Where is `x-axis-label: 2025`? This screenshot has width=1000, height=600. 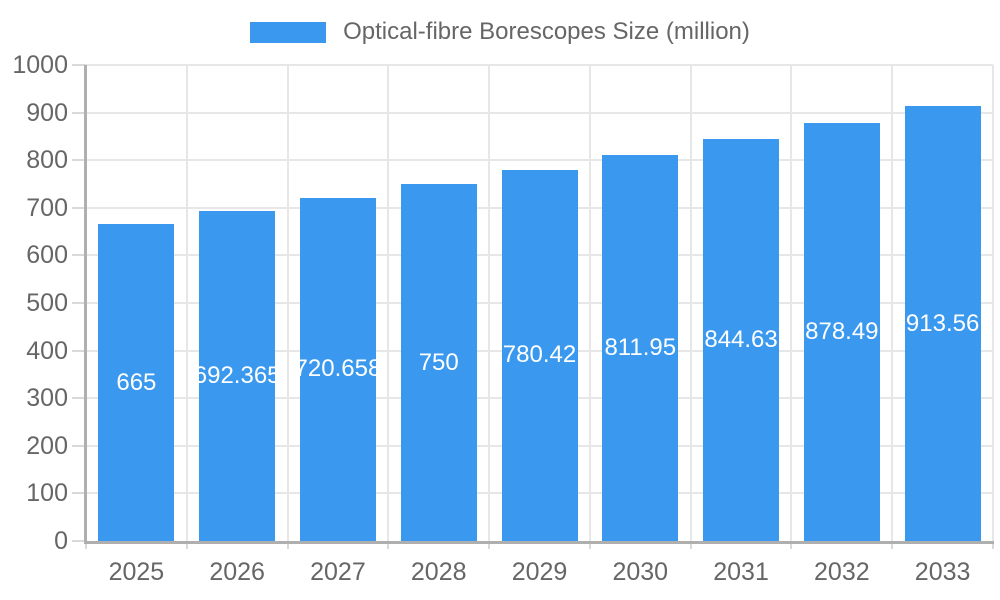
x-axis-label: 2025 is located at coordinates (136, 572).